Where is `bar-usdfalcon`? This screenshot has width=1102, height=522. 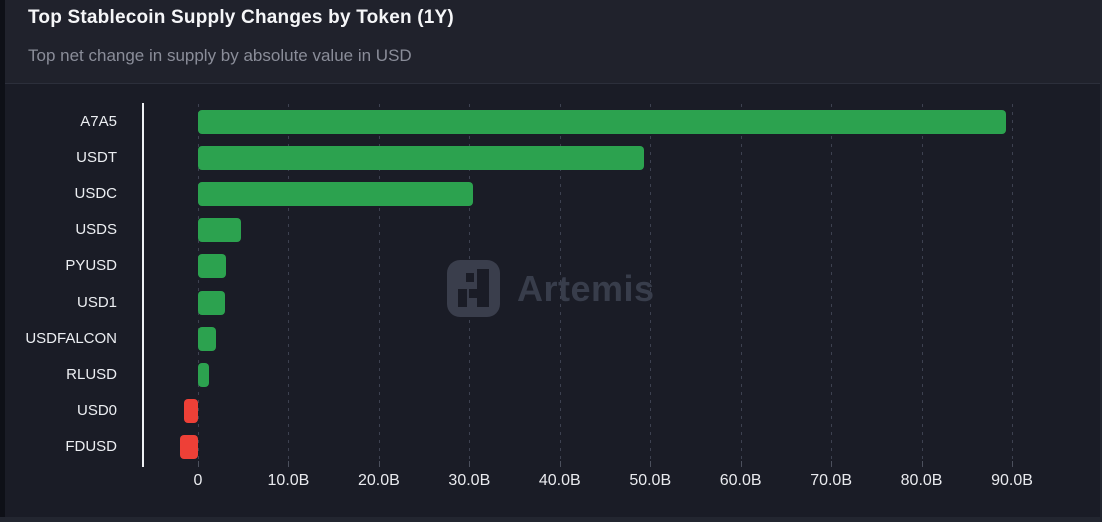 bar-usdfalcon is located at coordinates (207, 338).